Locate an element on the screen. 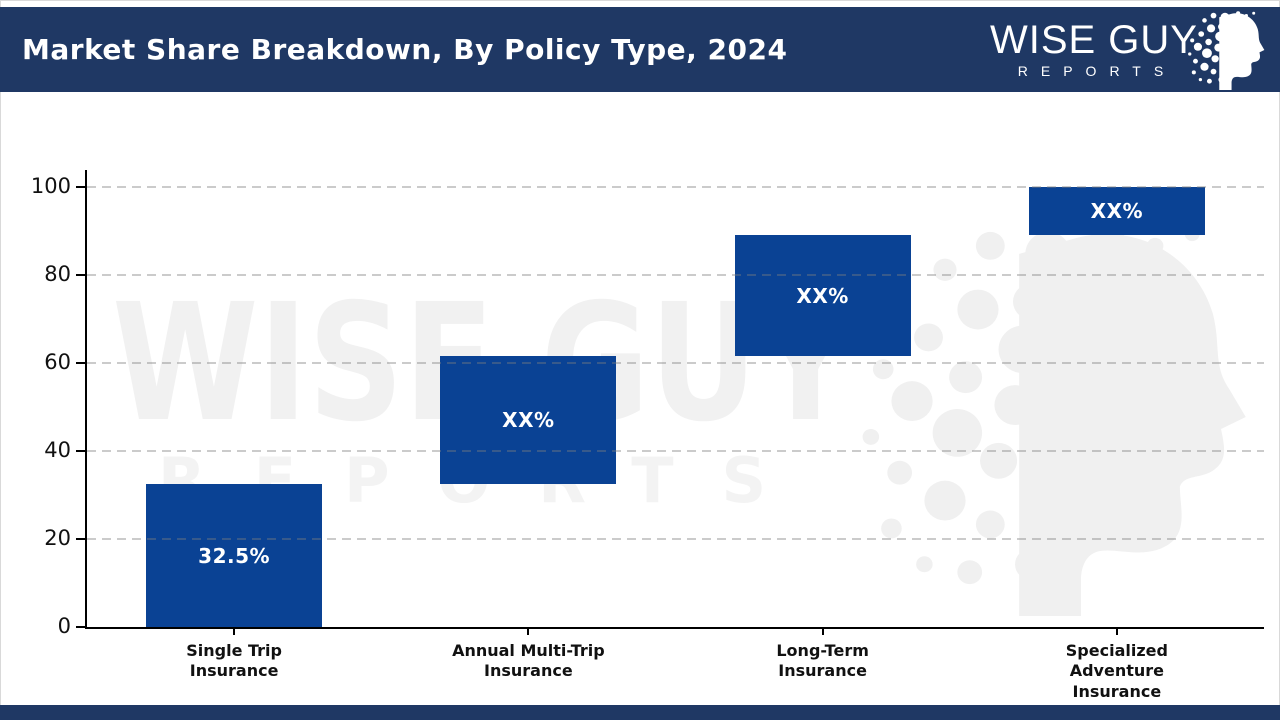 This screenshot has width=1280, height=720. logo-primary-text: WISE GUY is located at coordinates (1093, 40).